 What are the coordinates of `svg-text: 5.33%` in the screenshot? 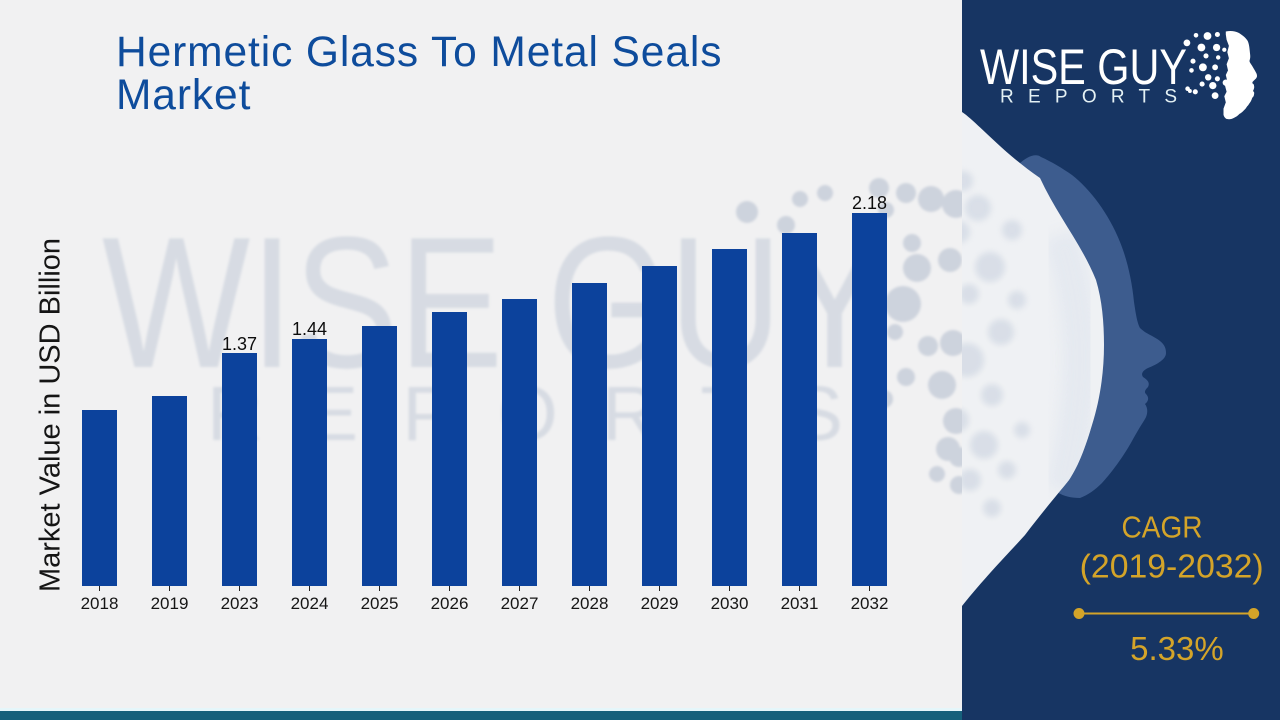 It's located at (1177, 648).